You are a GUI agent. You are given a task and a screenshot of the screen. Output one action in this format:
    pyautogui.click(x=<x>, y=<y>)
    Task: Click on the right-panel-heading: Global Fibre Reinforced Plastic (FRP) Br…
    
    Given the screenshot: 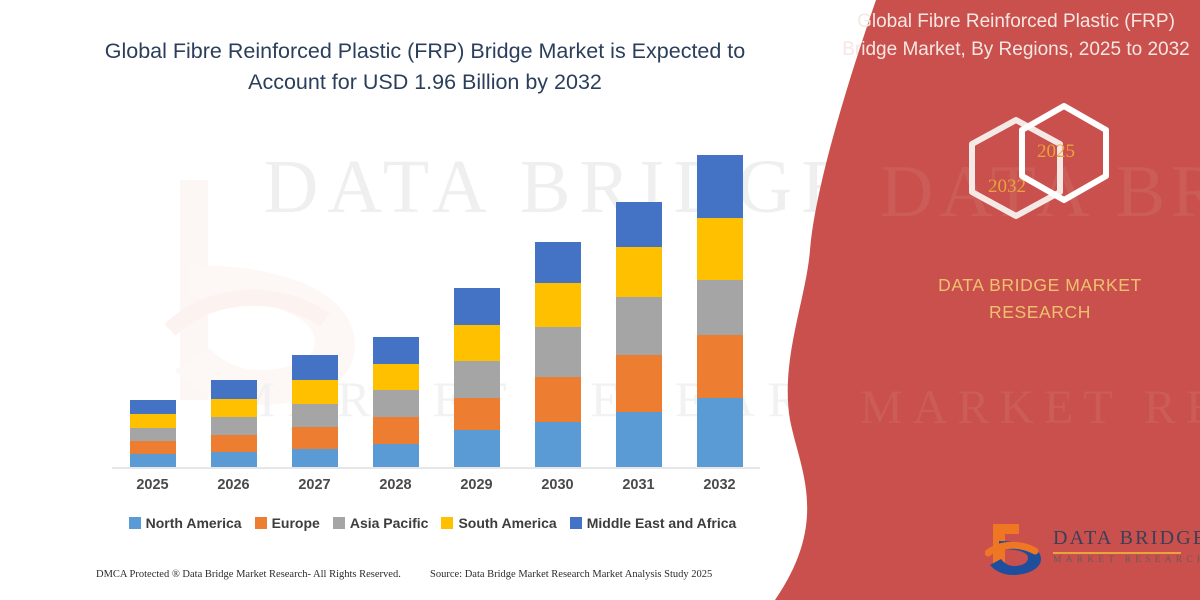 What is the action you would take?
    pyautogui.click(x=1016, y=35)
    